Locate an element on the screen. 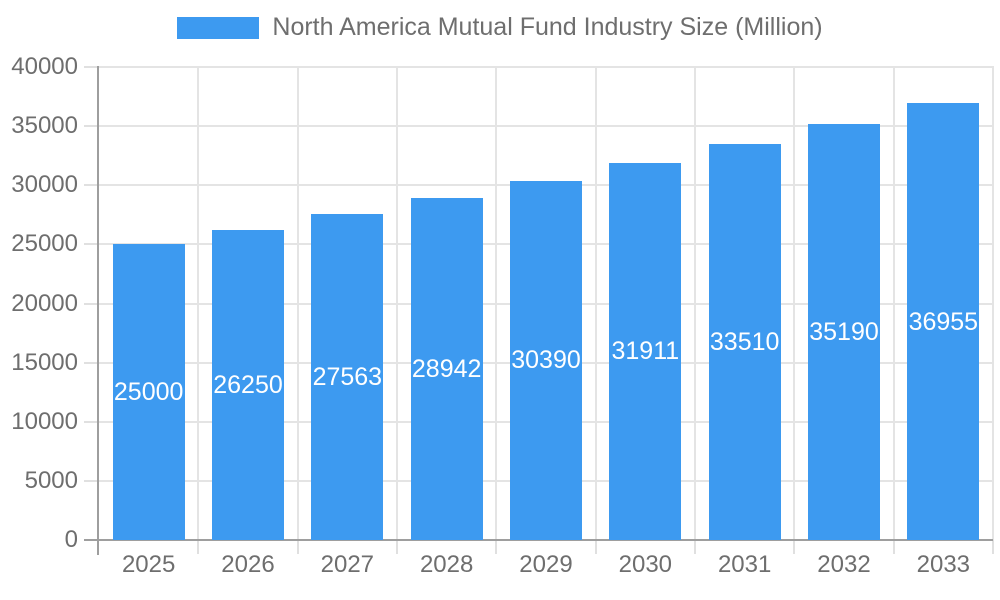 This screenshot has height=600, width=1000. bar-value-label: 35190 is located at coordinates (844, 331).